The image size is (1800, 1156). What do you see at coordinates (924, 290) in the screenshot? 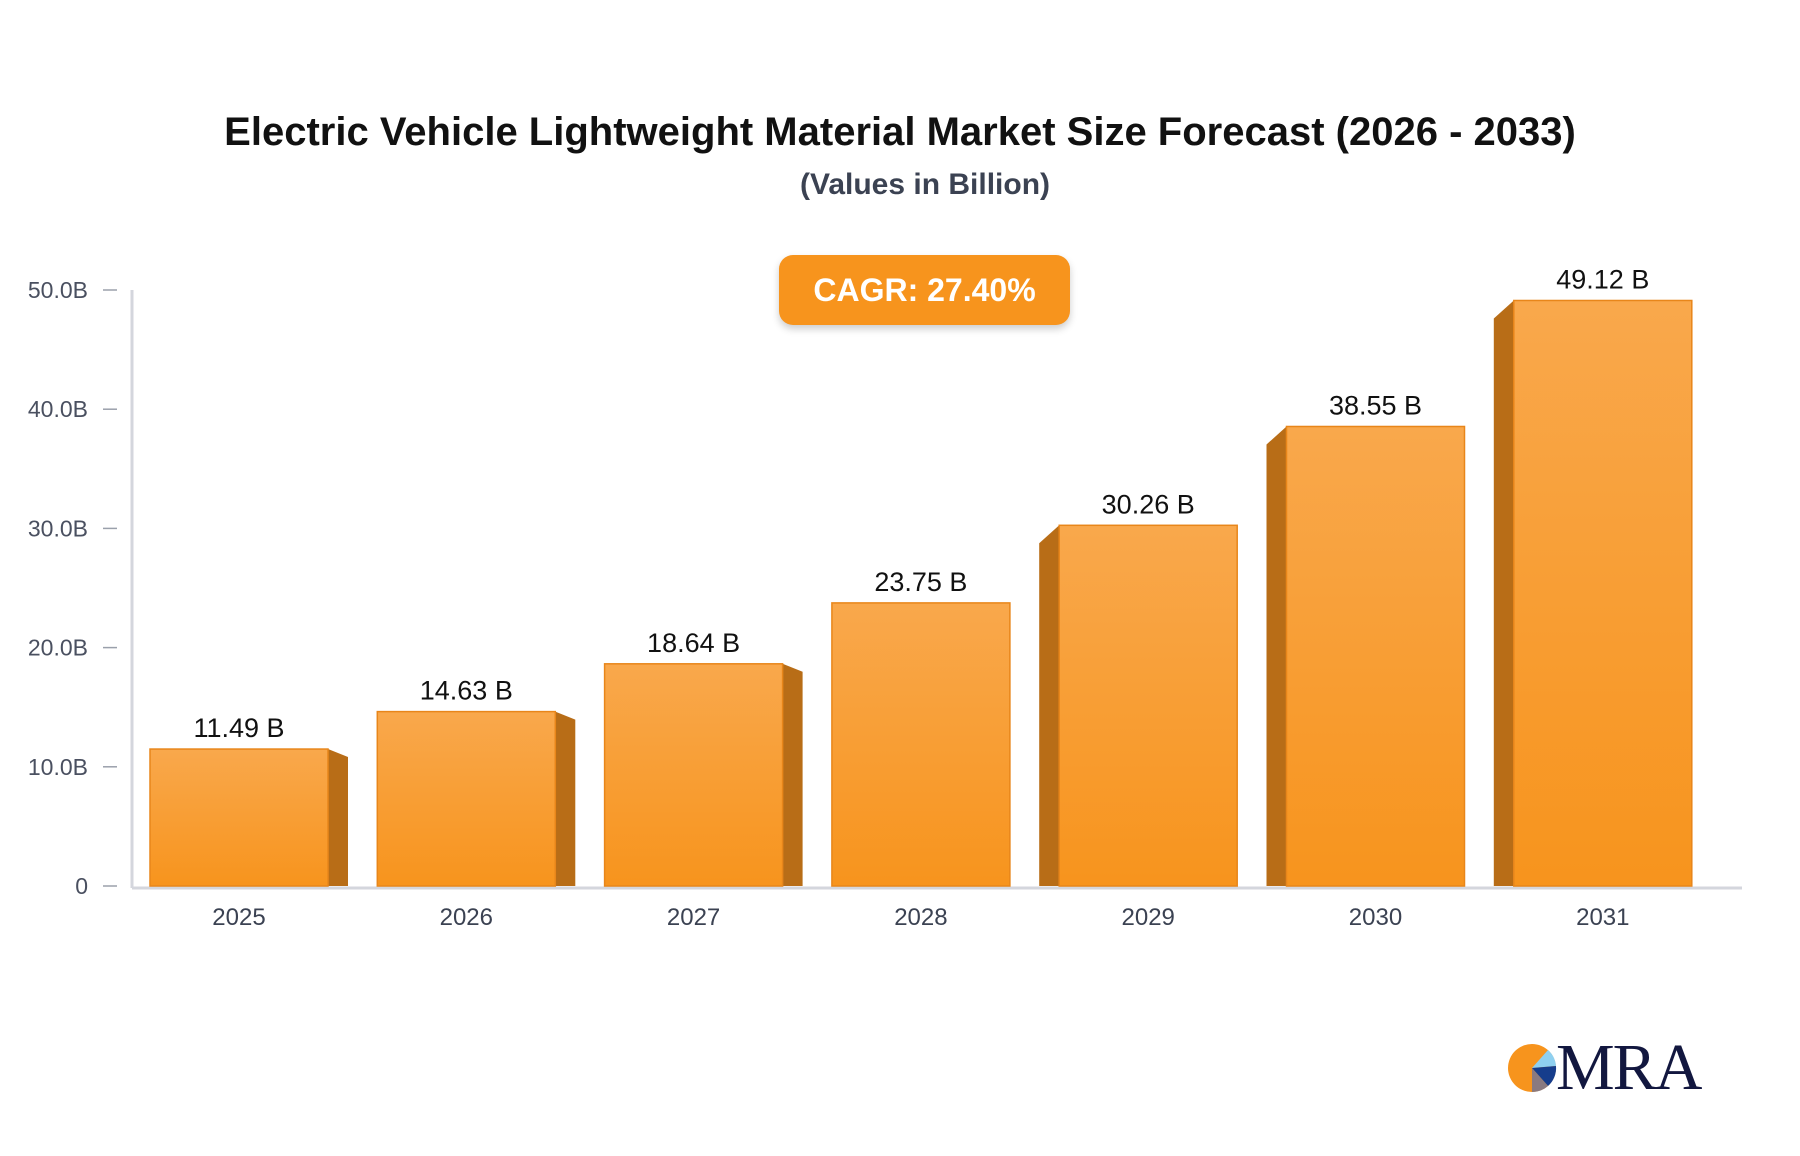
I see `cagr-badge: CAGR: 27.40%` at bounding box center [924, 290].